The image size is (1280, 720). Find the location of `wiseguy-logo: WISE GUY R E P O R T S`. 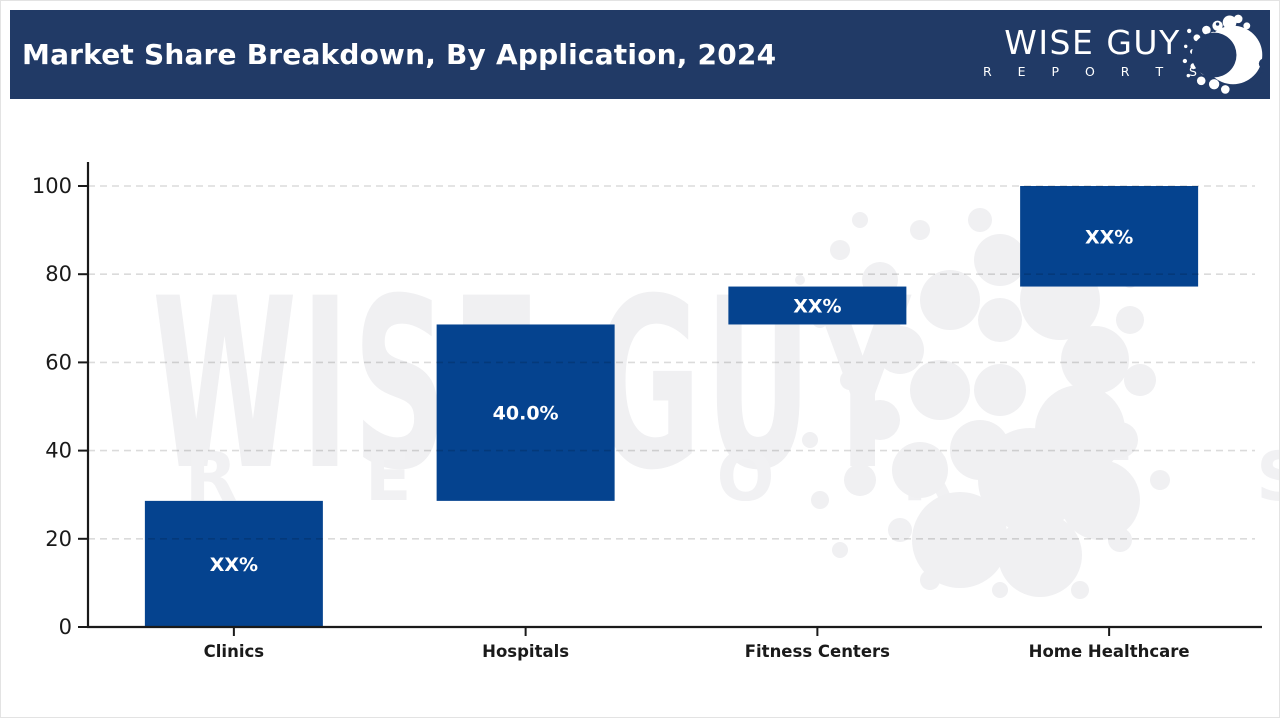

wiseguy-logo: WISE GUY R E P O R T S is located at coordinates (1124, 54).